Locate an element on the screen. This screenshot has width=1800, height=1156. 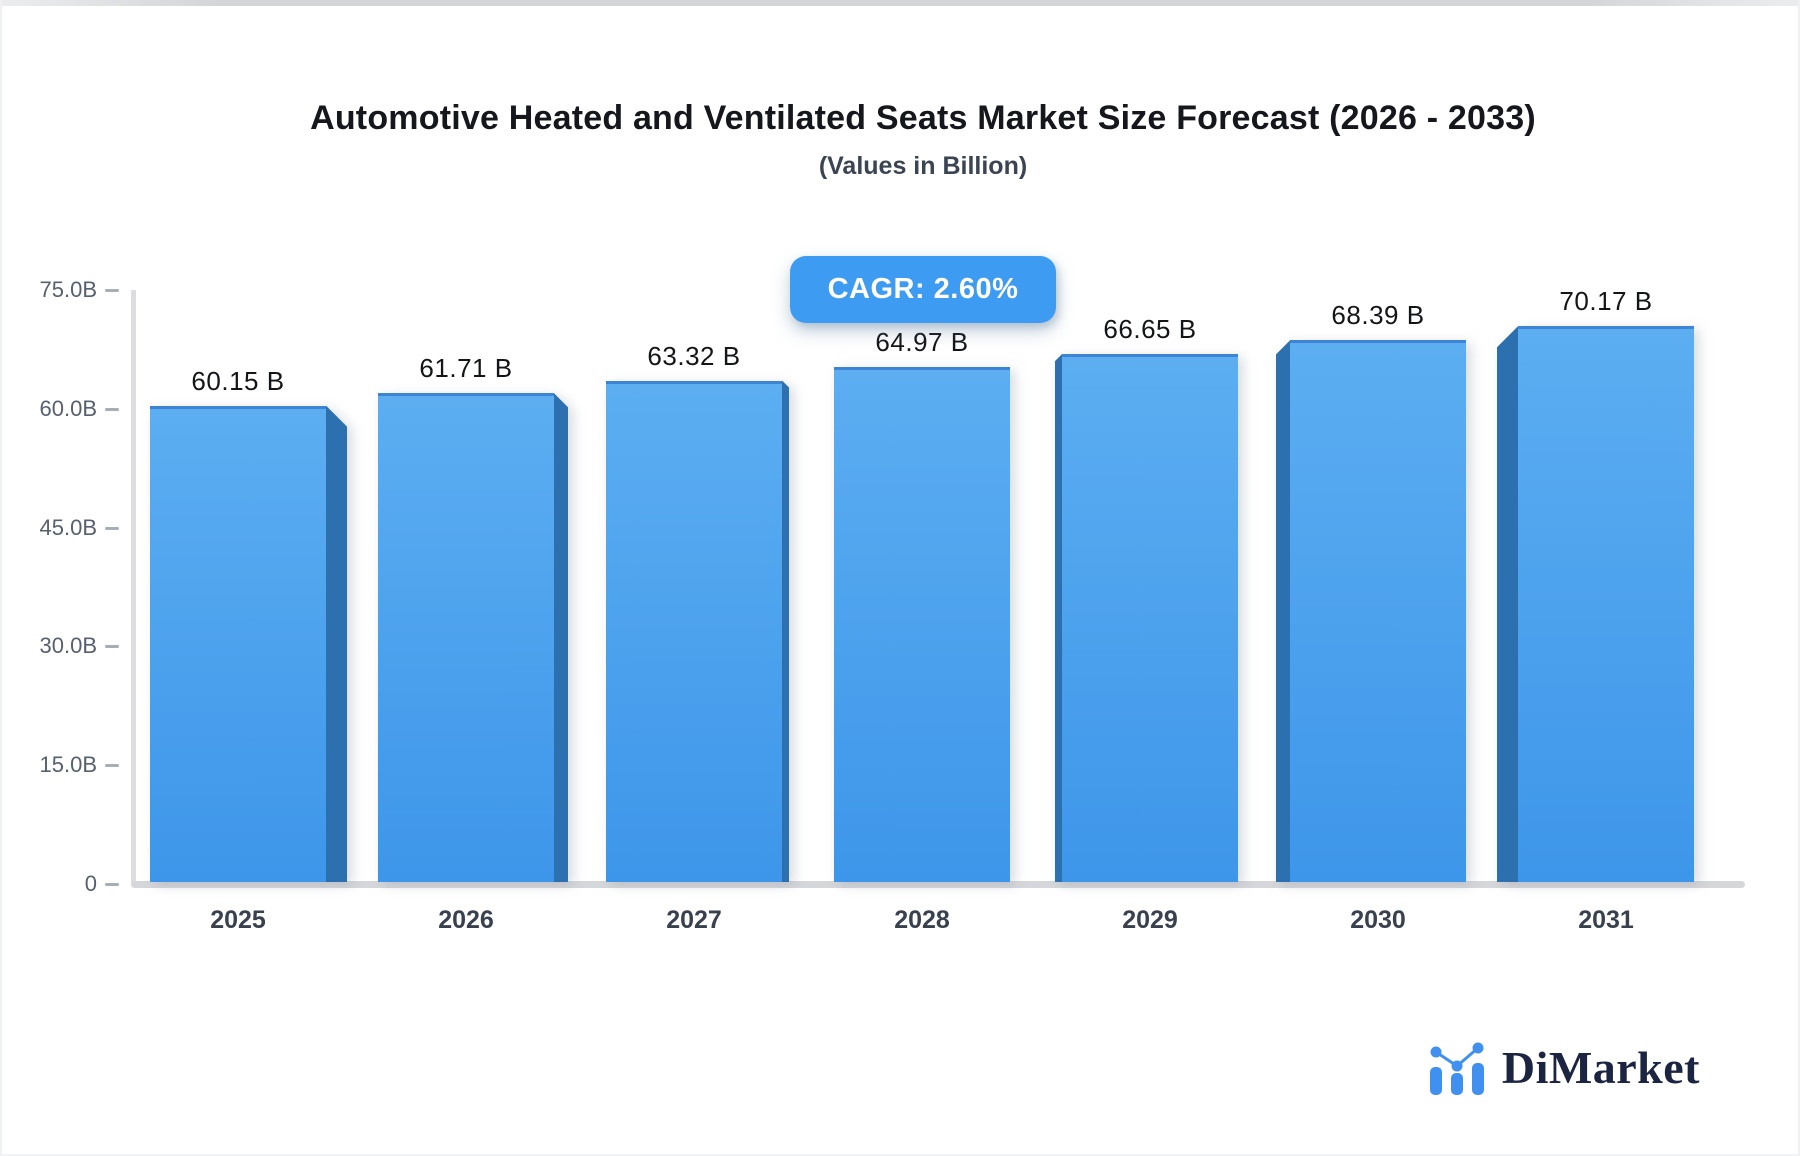
bar-value-label: 63.32 B is located at coordinates (694, 355).